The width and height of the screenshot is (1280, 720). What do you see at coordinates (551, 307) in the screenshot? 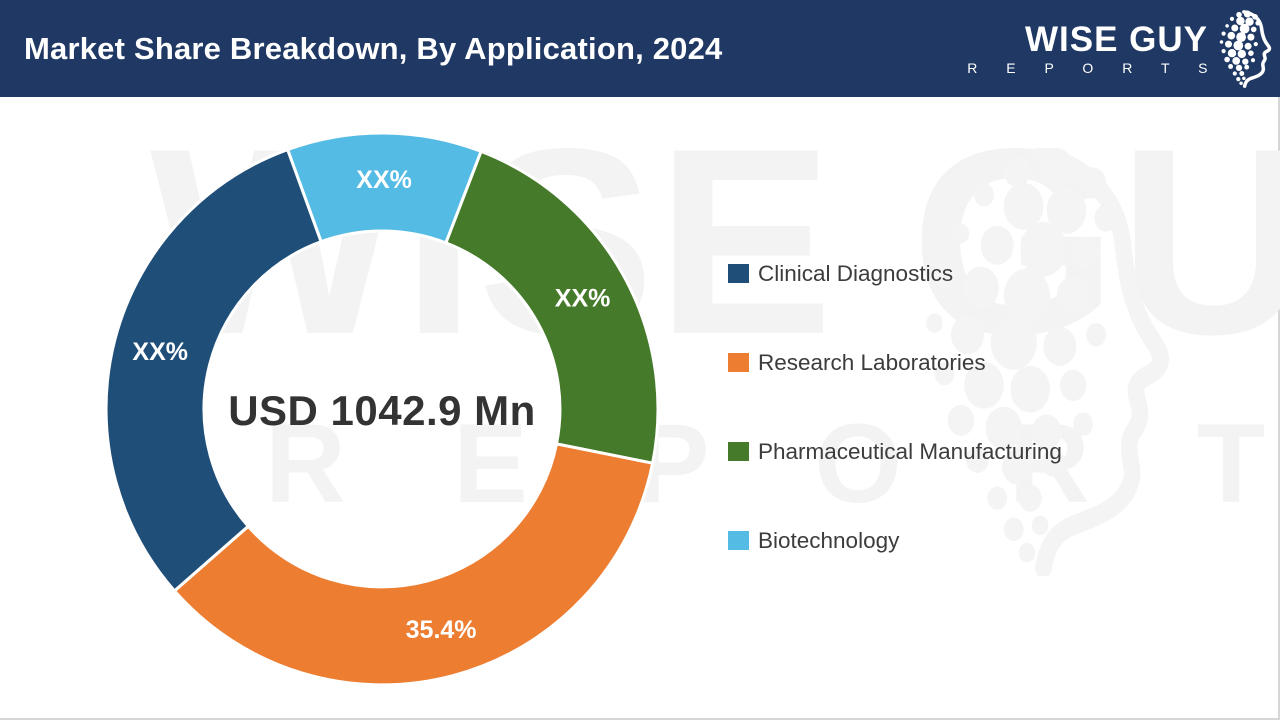
I see `donut-segment-pharmaceutical-manufacturing` at bounding box center [551, 307].